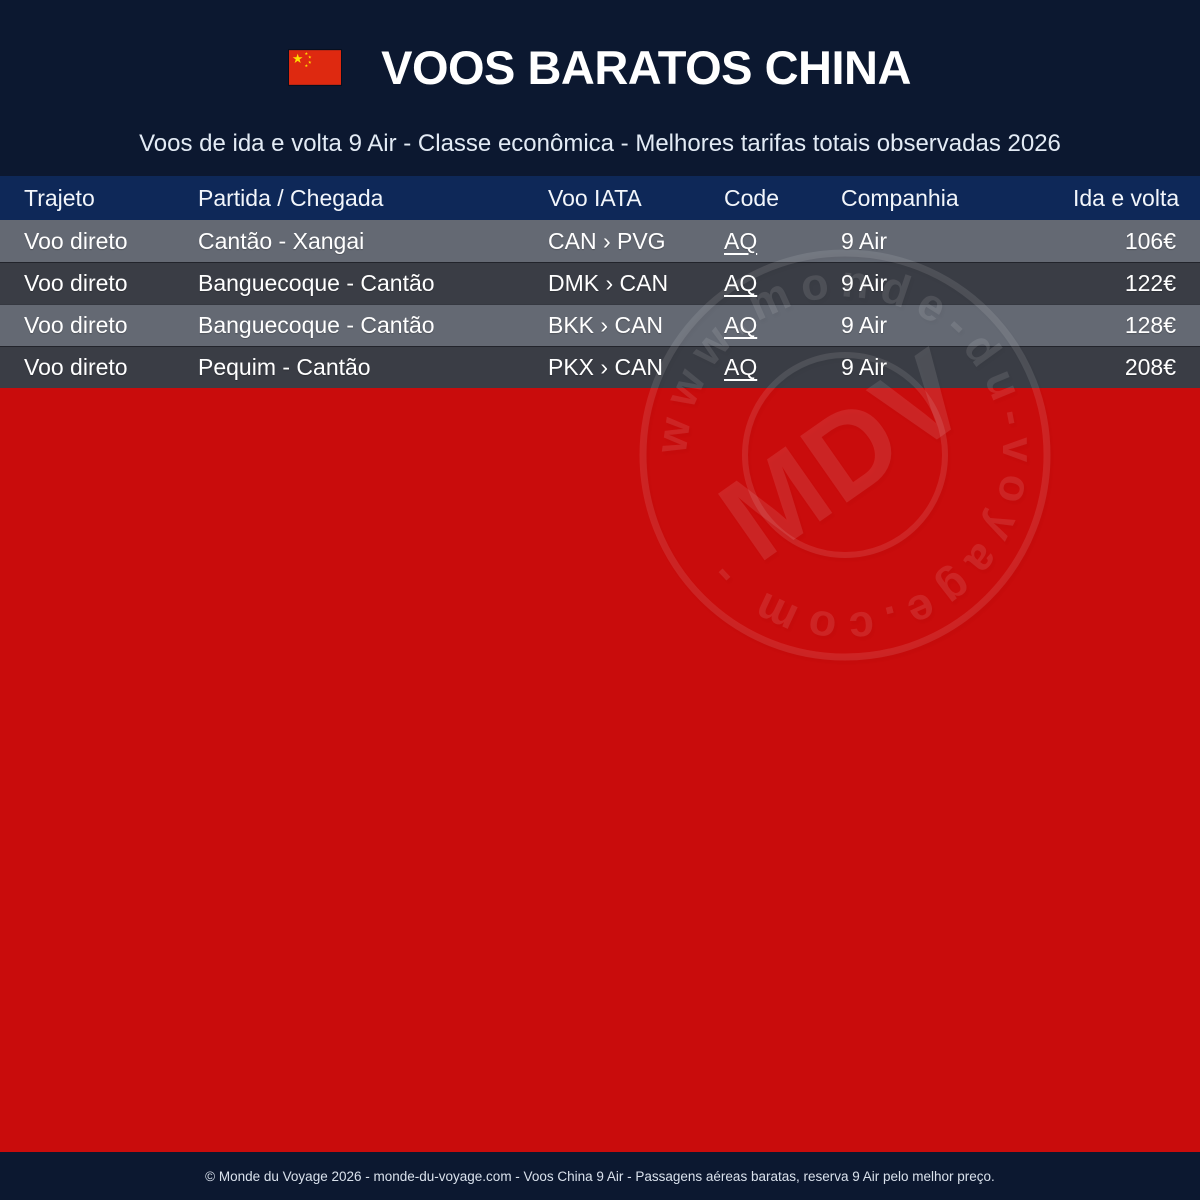 This screenshot has height=1200, width=1200. What do you see at coordinates (606, 325) in the screenshot?
I see `cell-voo-iata: BKK › CAN` at bounding box center [606, 325].